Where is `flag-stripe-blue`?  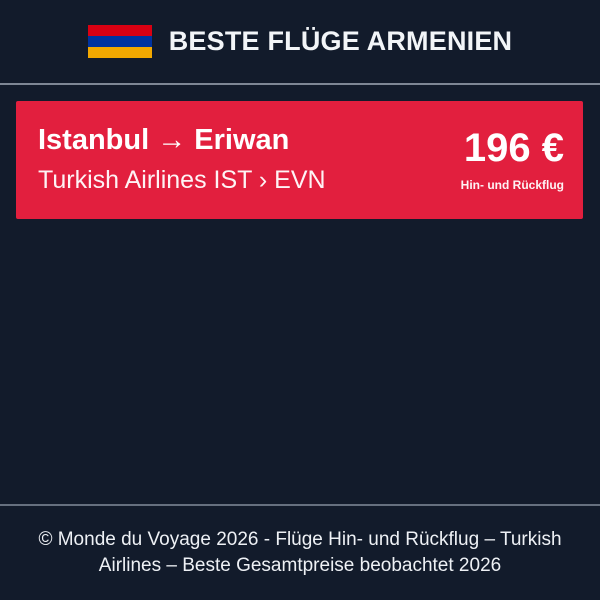 flag-stripe-blue is located at coordinates (119, 41).